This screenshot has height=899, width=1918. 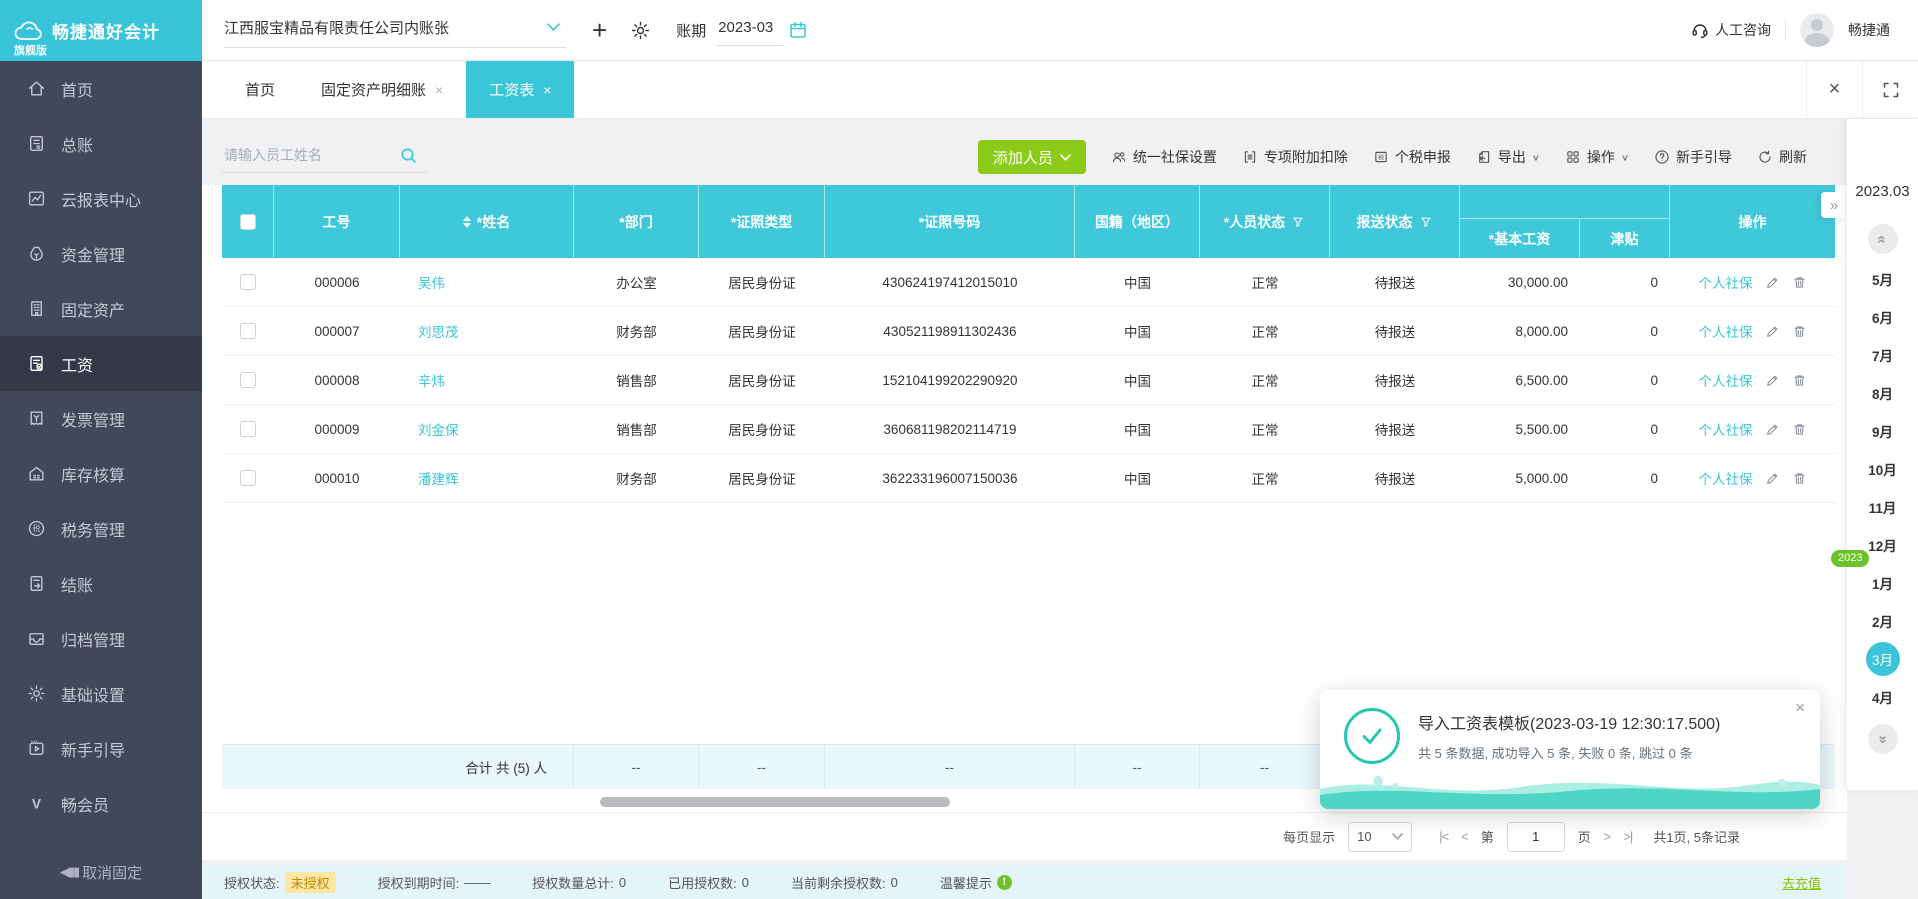 I want to click on first-page-button: |<, so click(x=1444, y=836).